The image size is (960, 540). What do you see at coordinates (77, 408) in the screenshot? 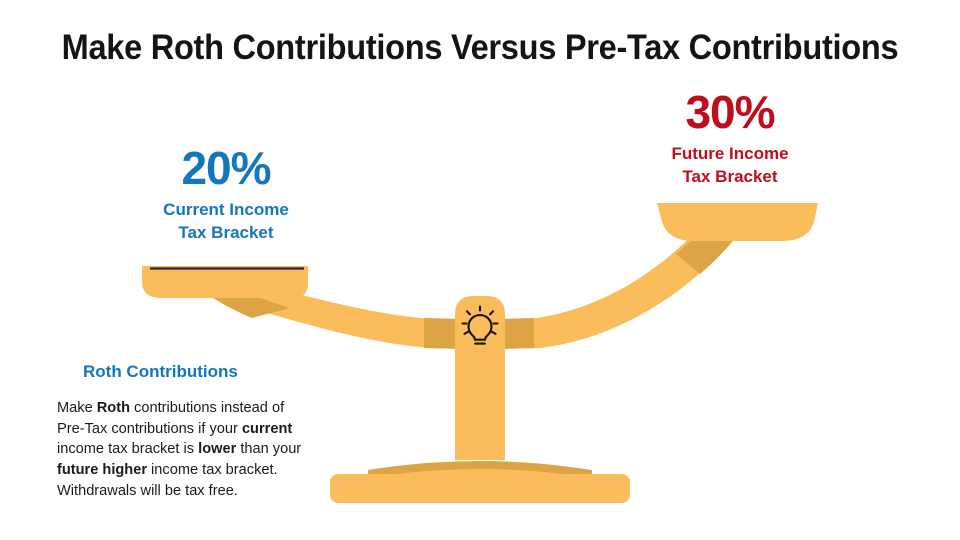
I see `roth-line1-a: Make` at bounding box center [77, 408].